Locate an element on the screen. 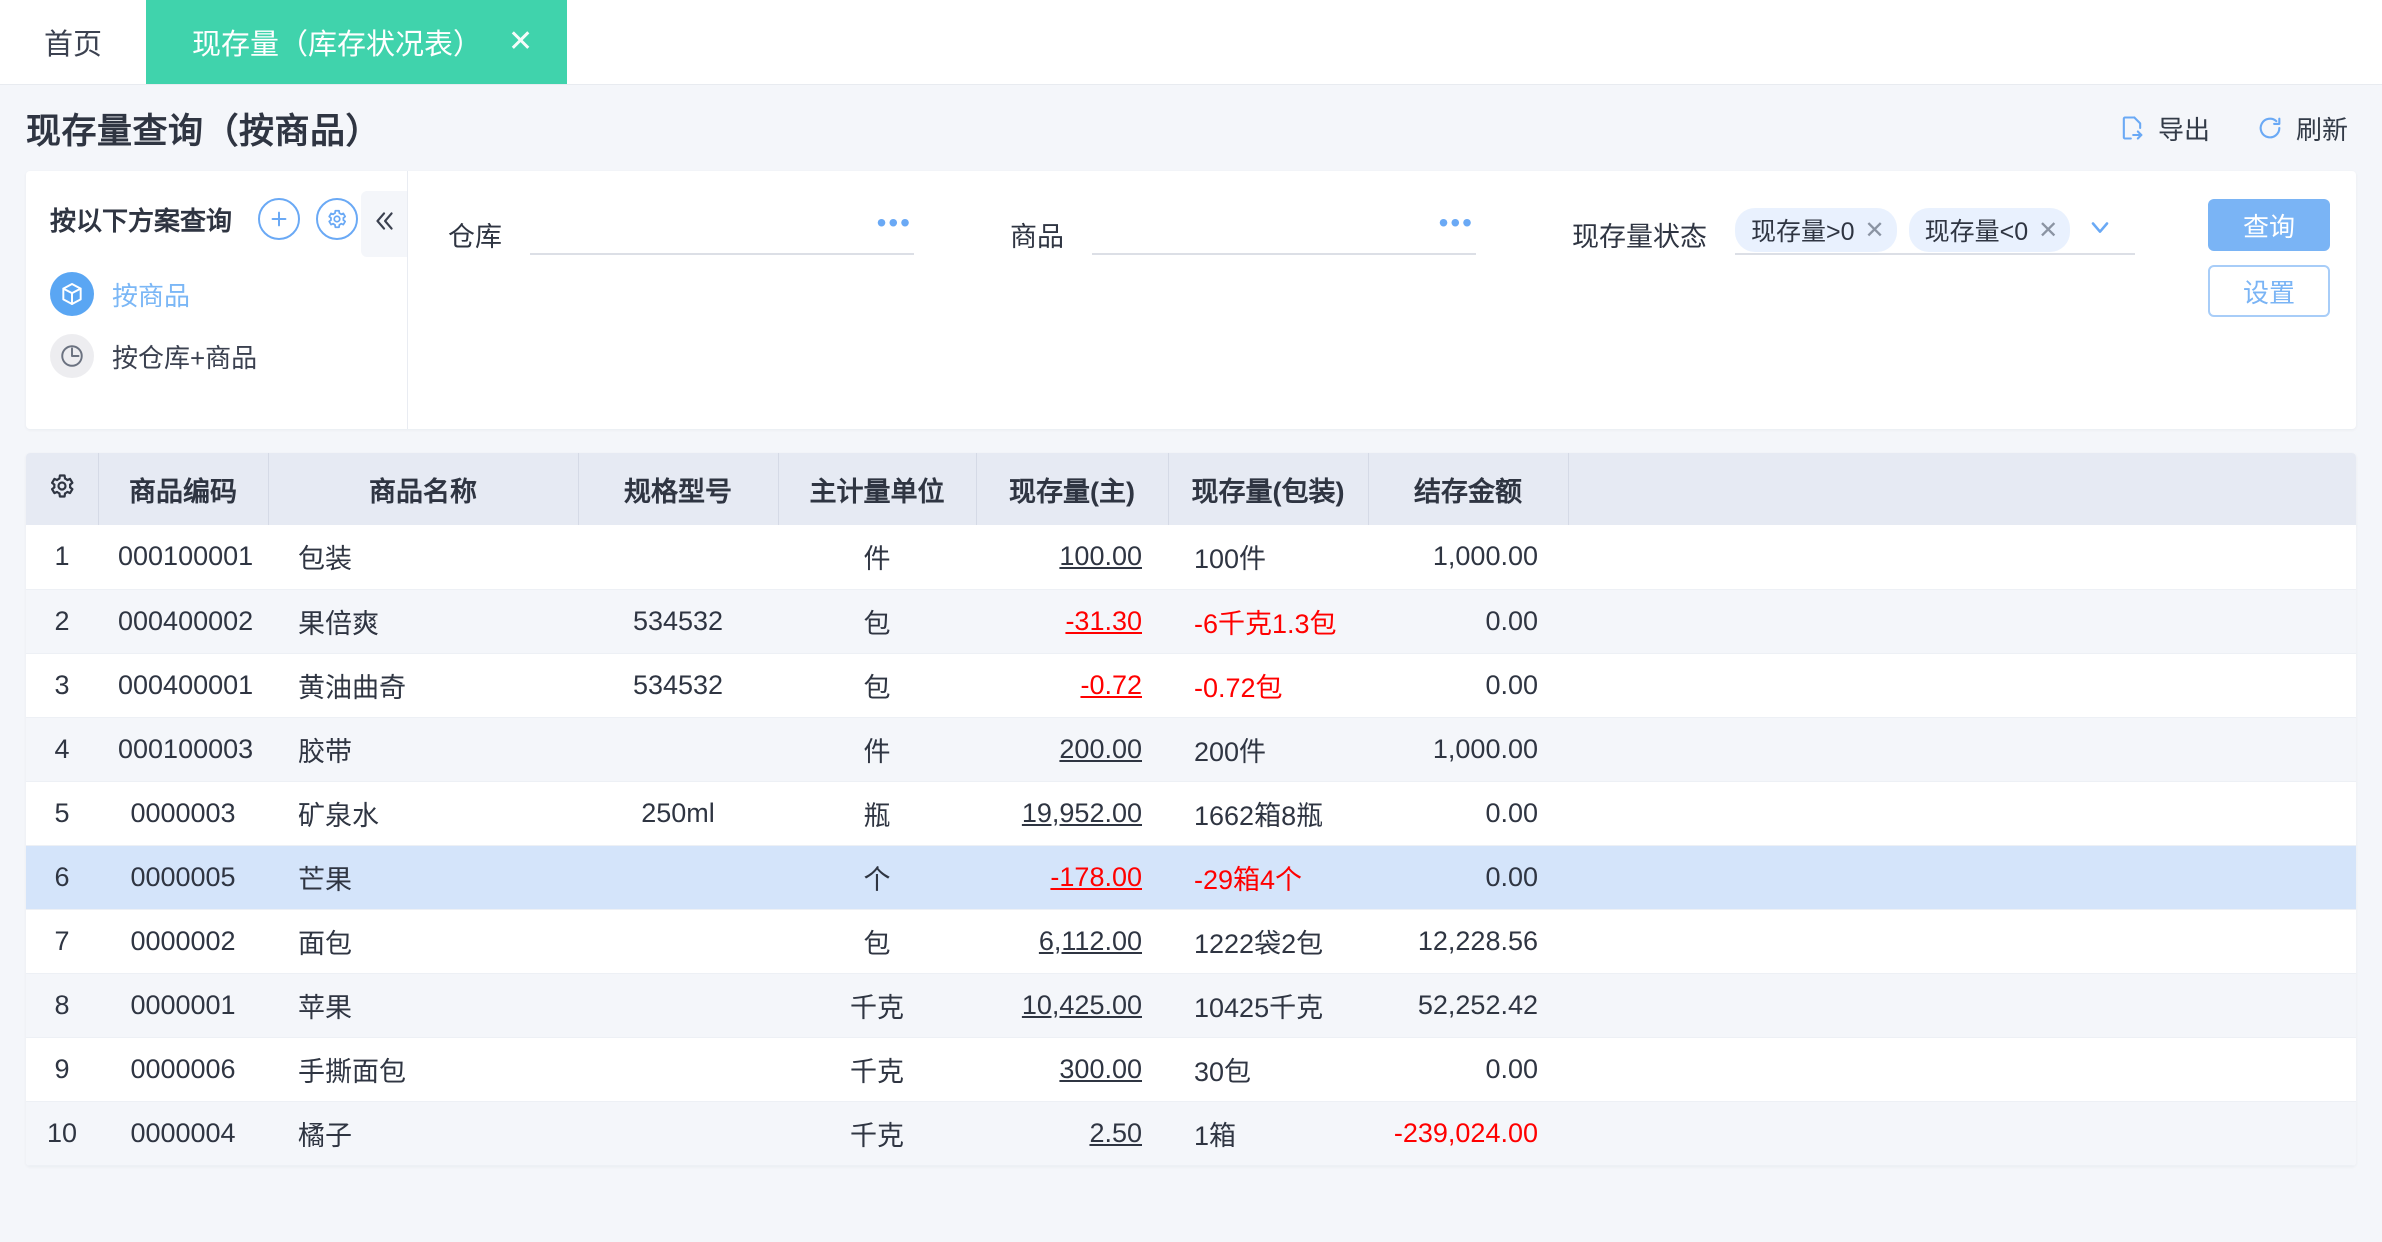 Image resolution: width=2382 pixels, height=1242 pixels. settings-button: 设置 is located at coordinates (2269, 291).